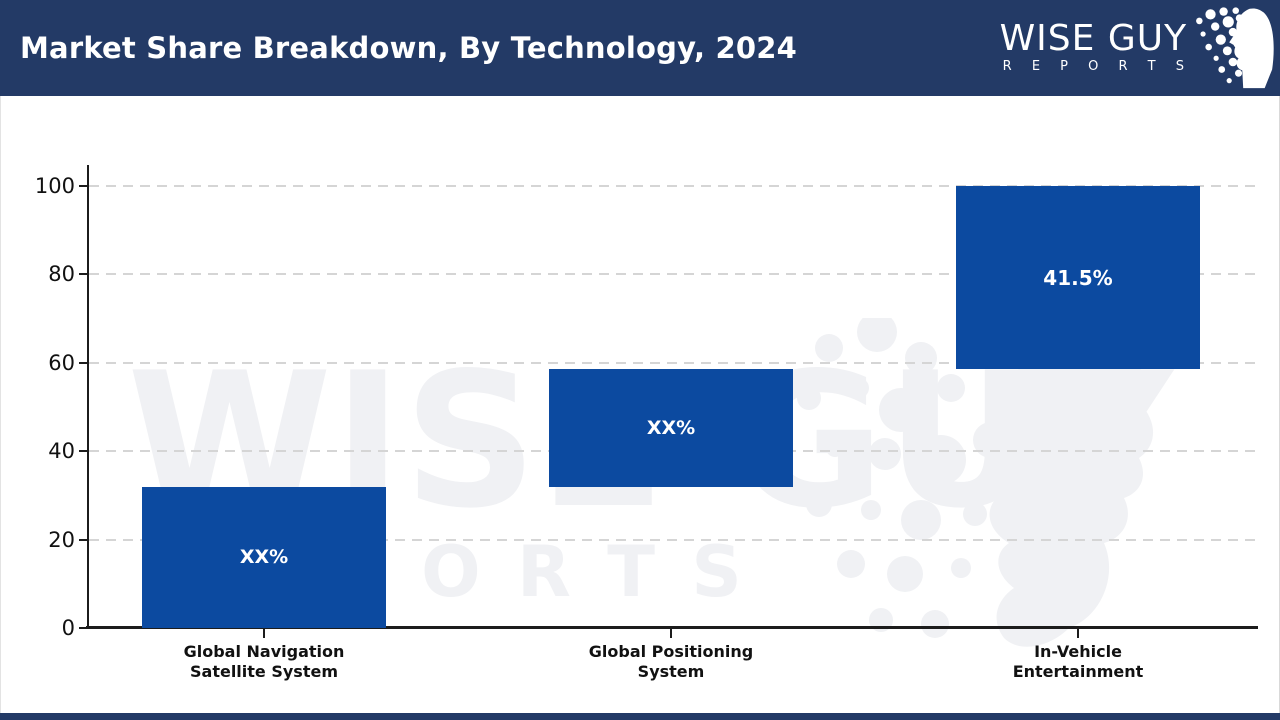 Image resolution: width=1280 pixels, height=720 pixels. I want to click on x-axis-line, so click(672, 627).